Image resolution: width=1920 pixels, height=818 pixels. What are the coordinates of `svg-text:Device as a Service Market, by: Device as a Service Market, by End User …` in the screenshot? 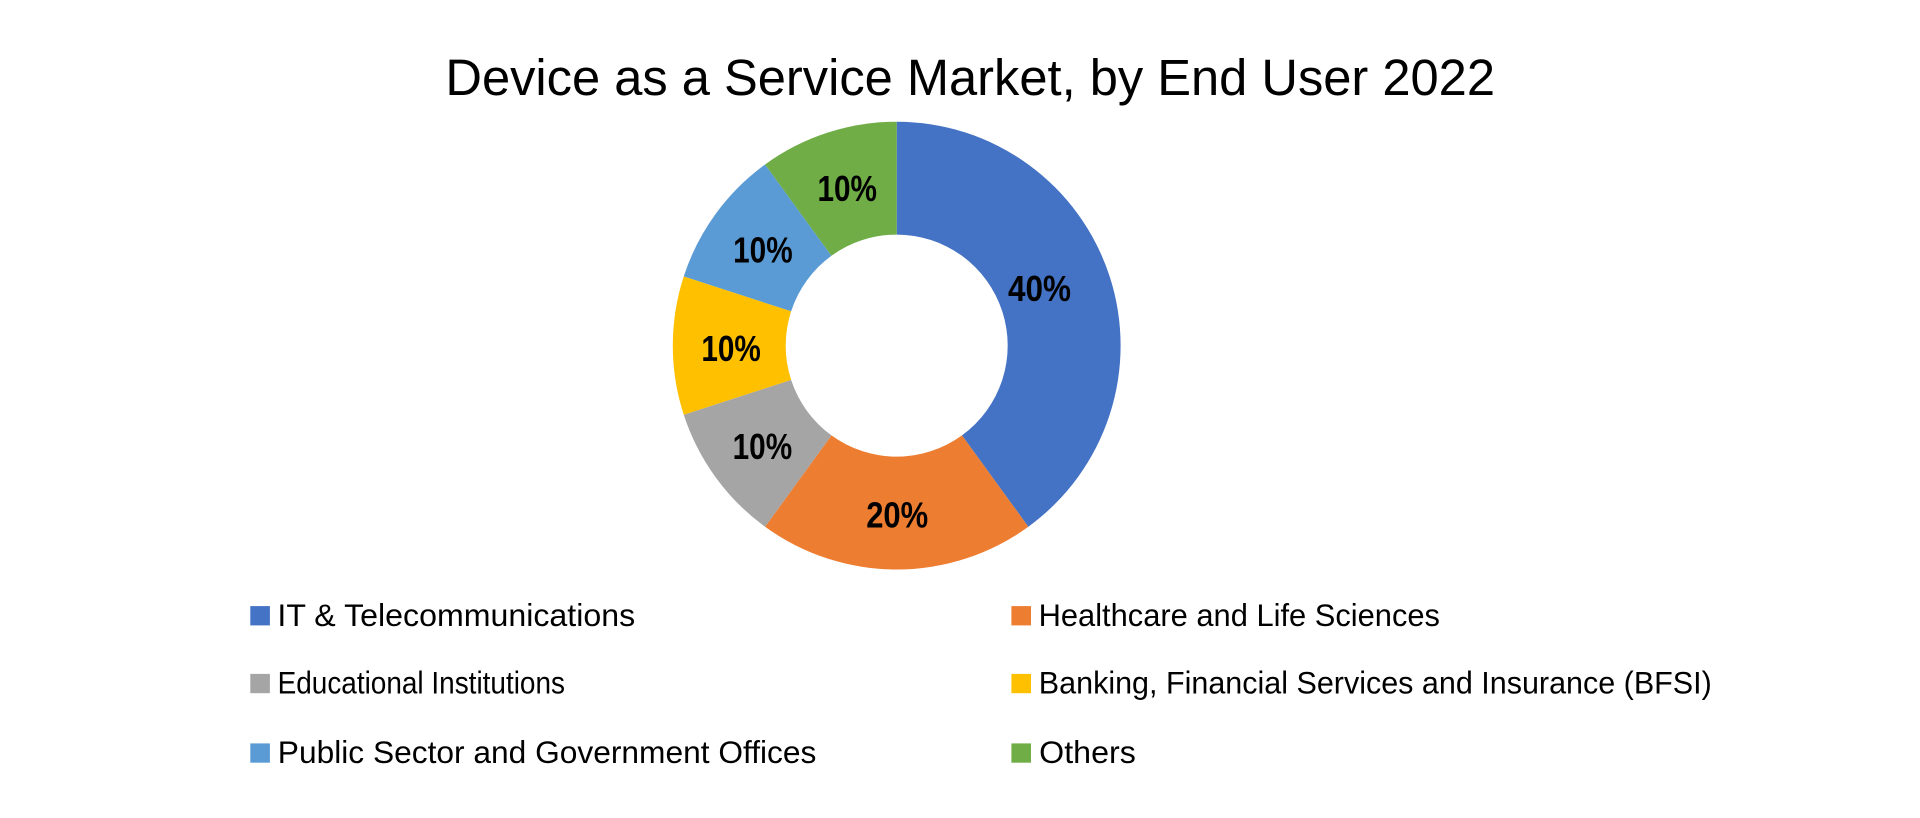 It's located at (970, 77).